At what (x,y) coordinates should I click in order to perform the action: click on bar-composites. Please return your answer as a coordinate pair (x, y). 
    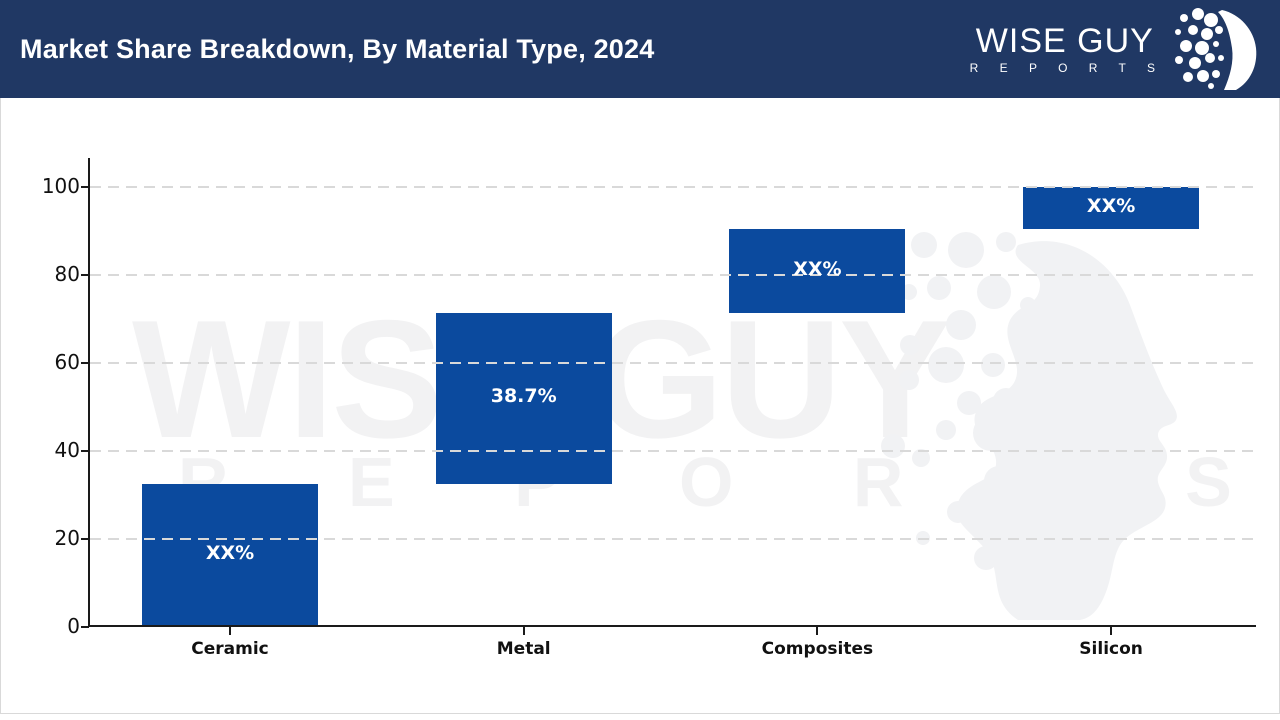
    Looking at the image, I should click on (817, 271).